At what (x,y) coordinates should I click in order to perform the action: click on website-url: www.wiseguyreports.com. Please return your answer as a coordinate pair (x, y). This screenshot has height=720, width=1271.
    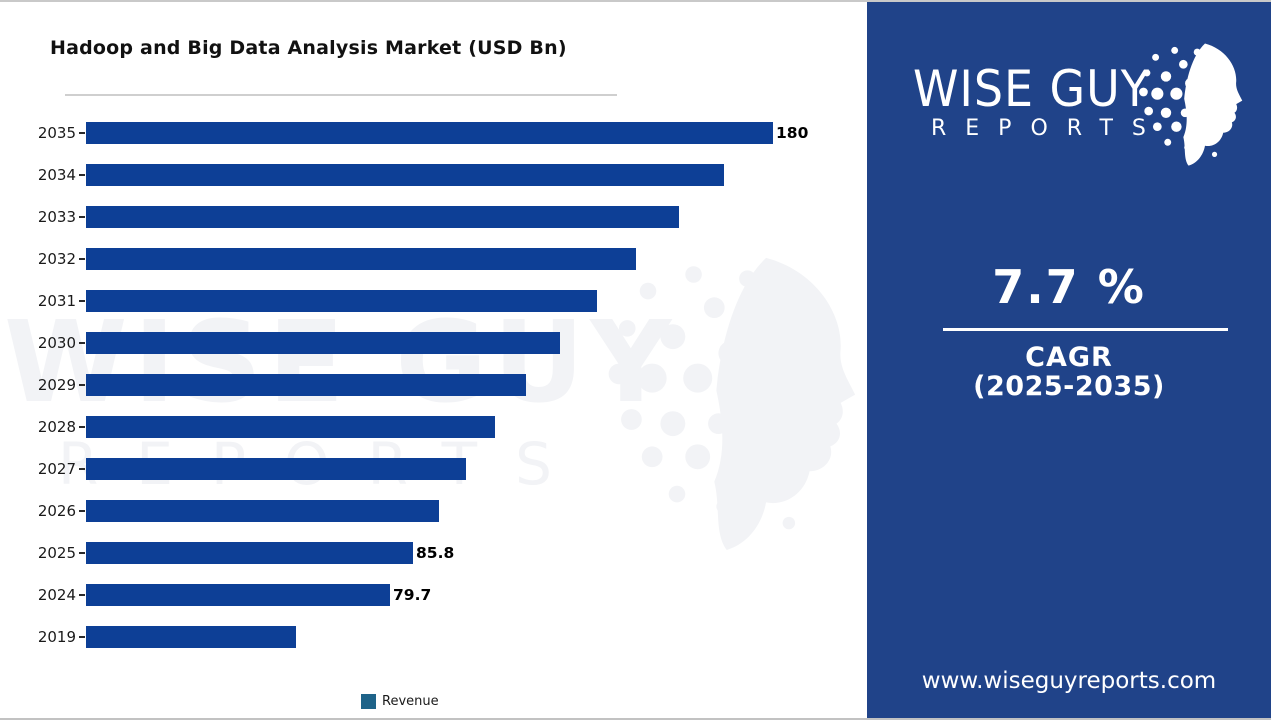
    Looking at the image, I should click on (1069, 681).